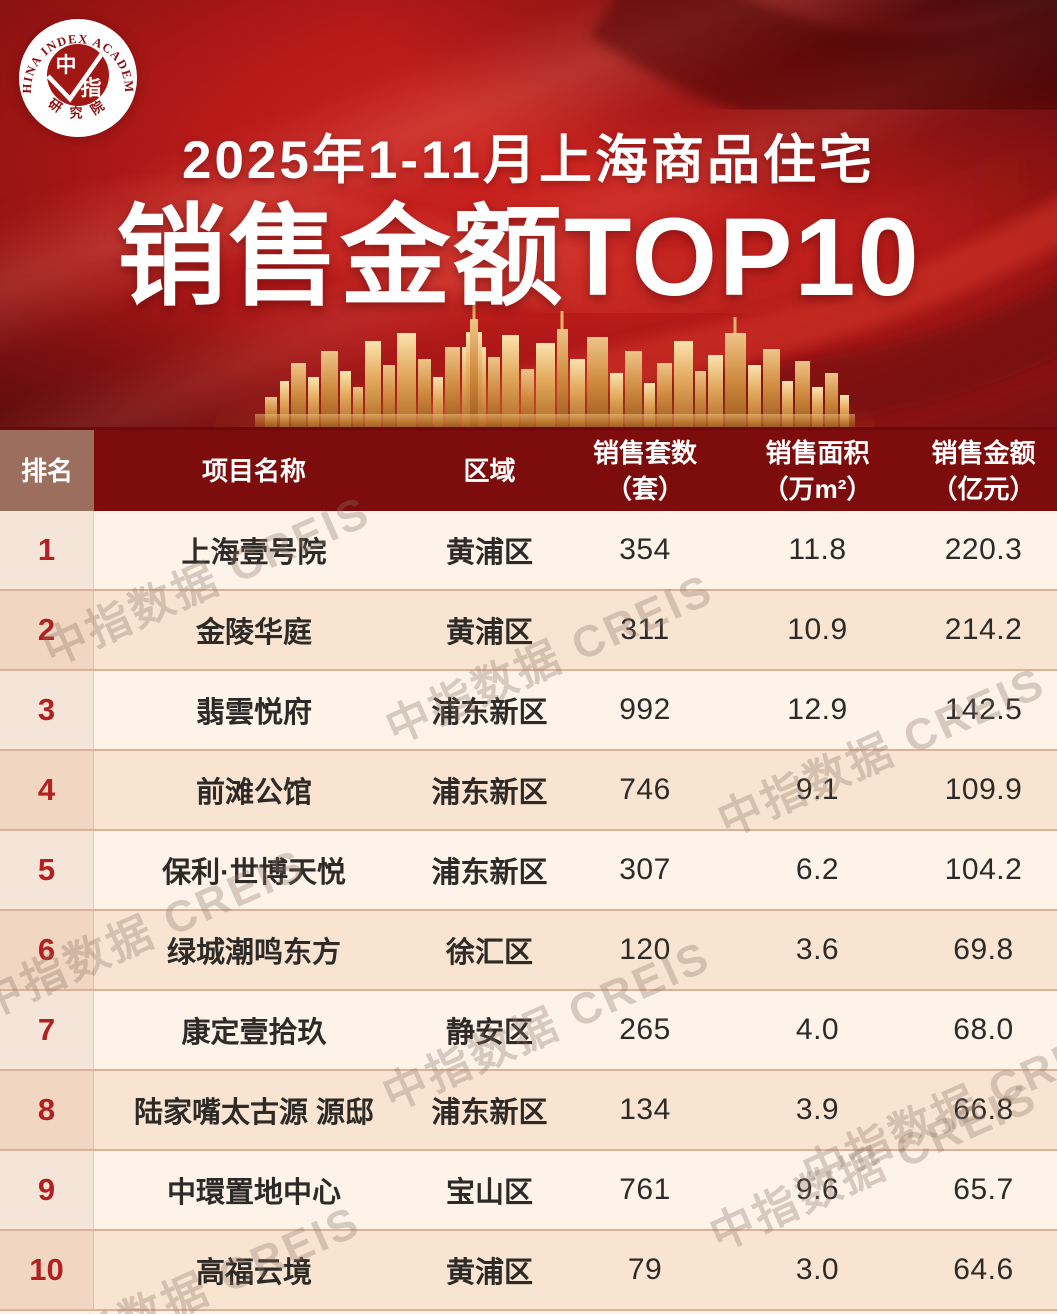 The width and height of the screenshot is (1057, 1314). I want to click on cell-rank: 3, so click(47, 710).